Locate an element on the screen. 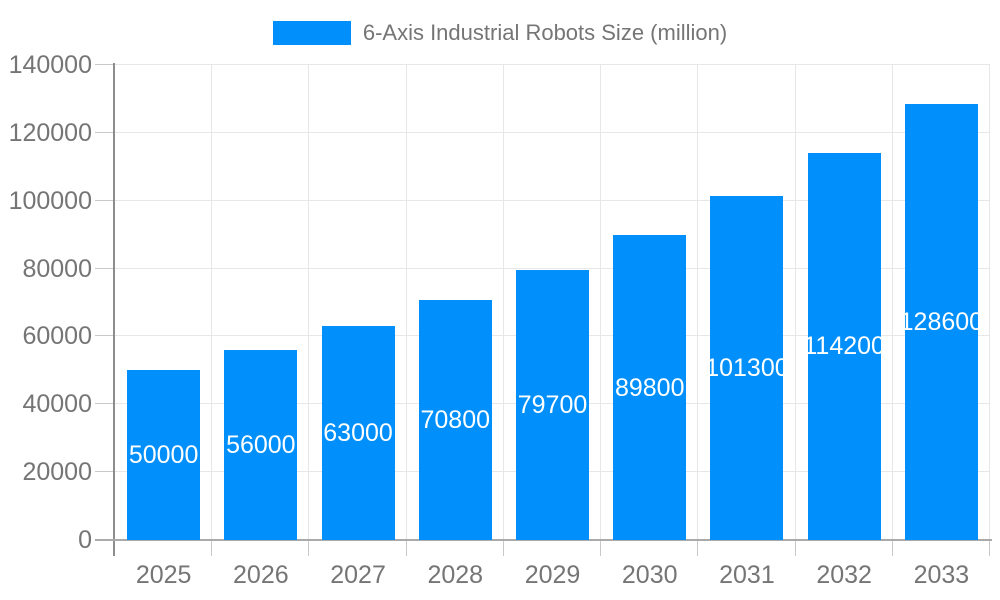 This screenshot has height=600, width=1000. y-axis-tick-label: 120000 is located at coordinates (50, 132).